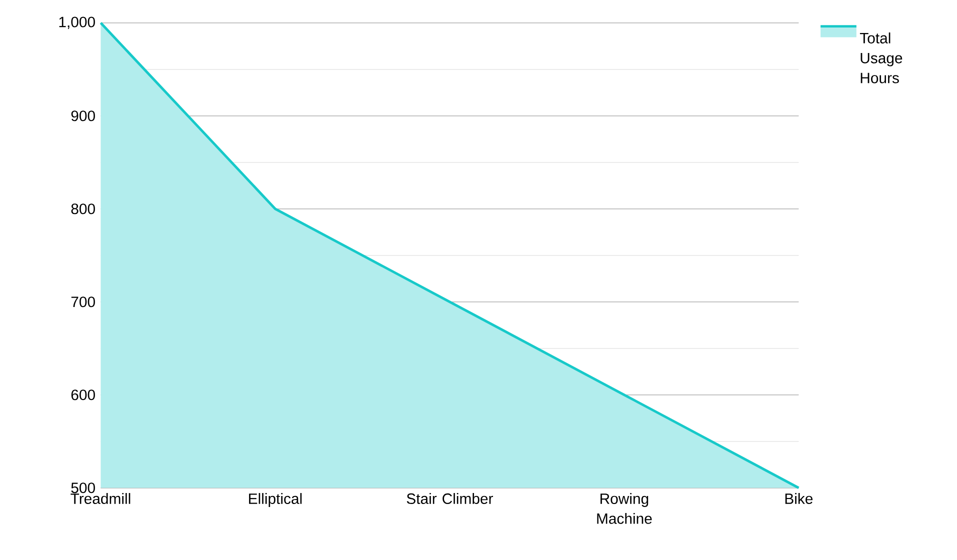  What do you see at coordinates (83, 395) in the screenshot?
I see `y-tick-label: 600` at bounding box center [83, 395].